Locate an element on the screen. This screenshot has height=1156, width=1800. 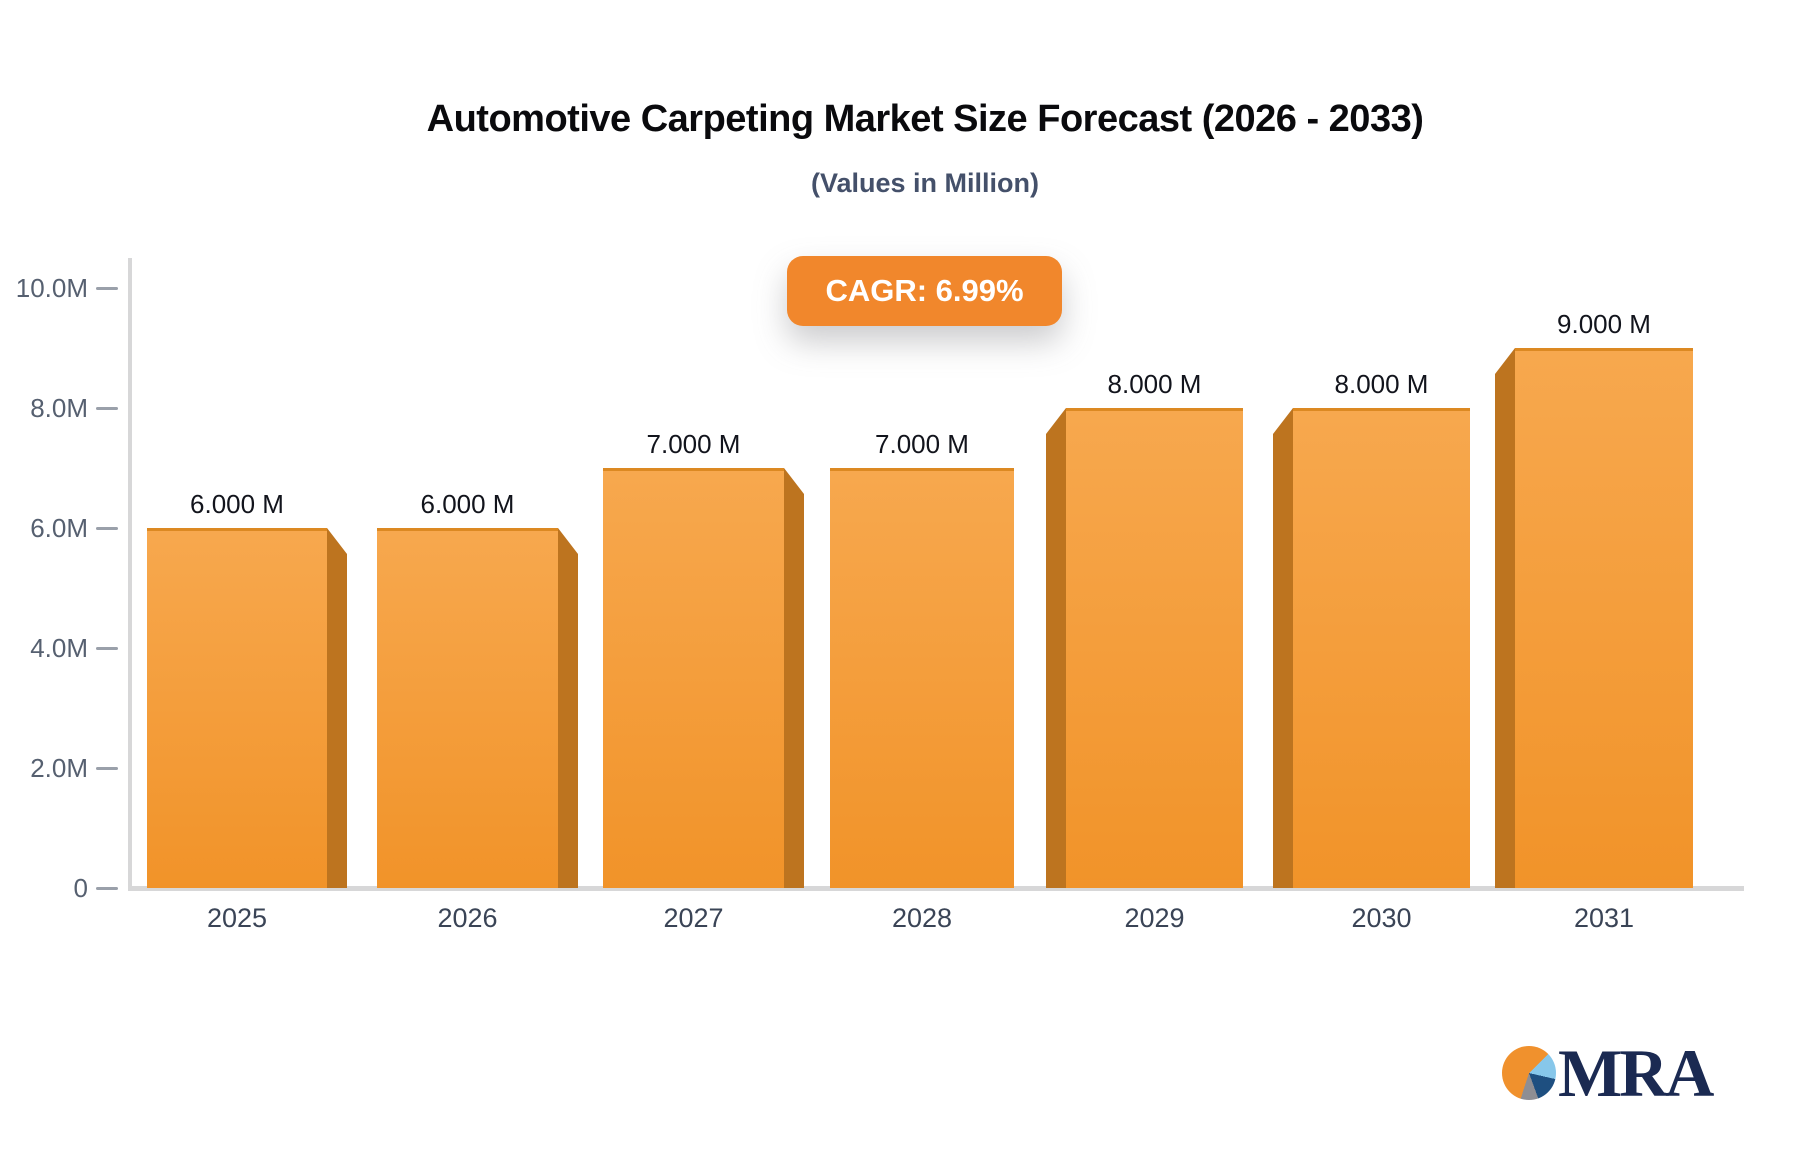
brand-logo-text: MRA is located at coordinates (1636, 1073).